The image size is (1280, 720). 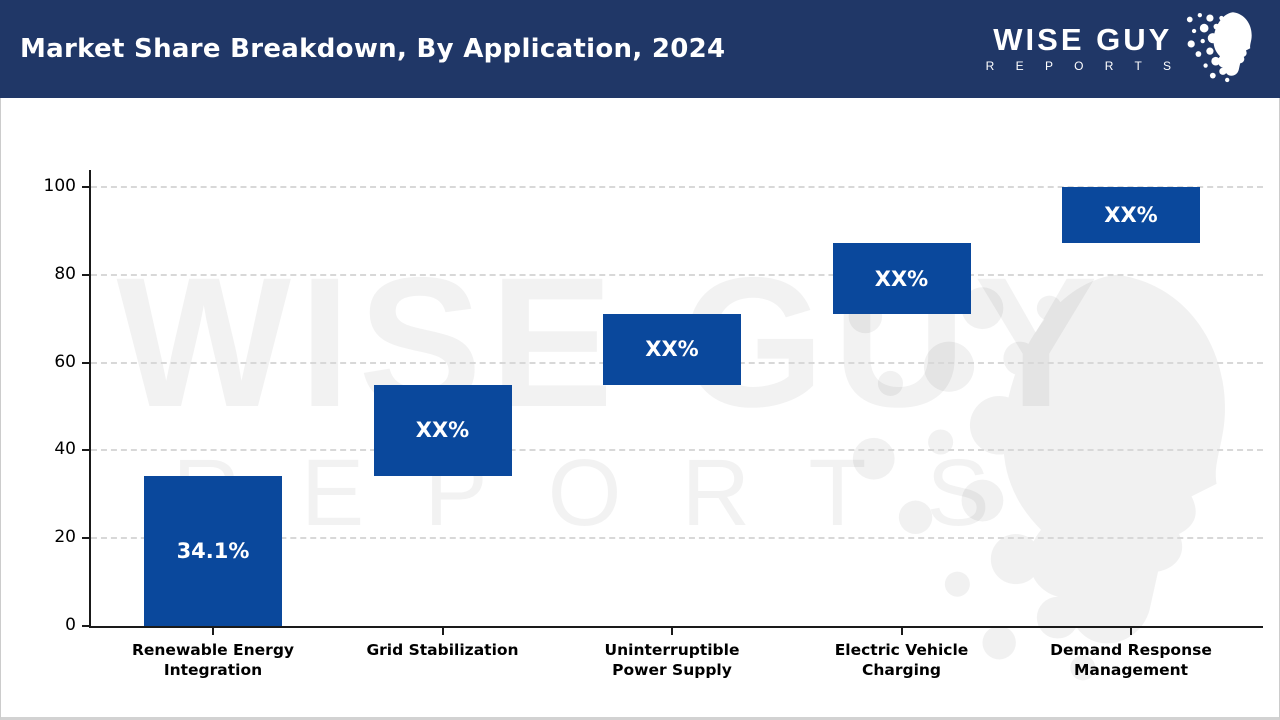 I want to click on y-tick-label: 40, so click(x=65, y=449).